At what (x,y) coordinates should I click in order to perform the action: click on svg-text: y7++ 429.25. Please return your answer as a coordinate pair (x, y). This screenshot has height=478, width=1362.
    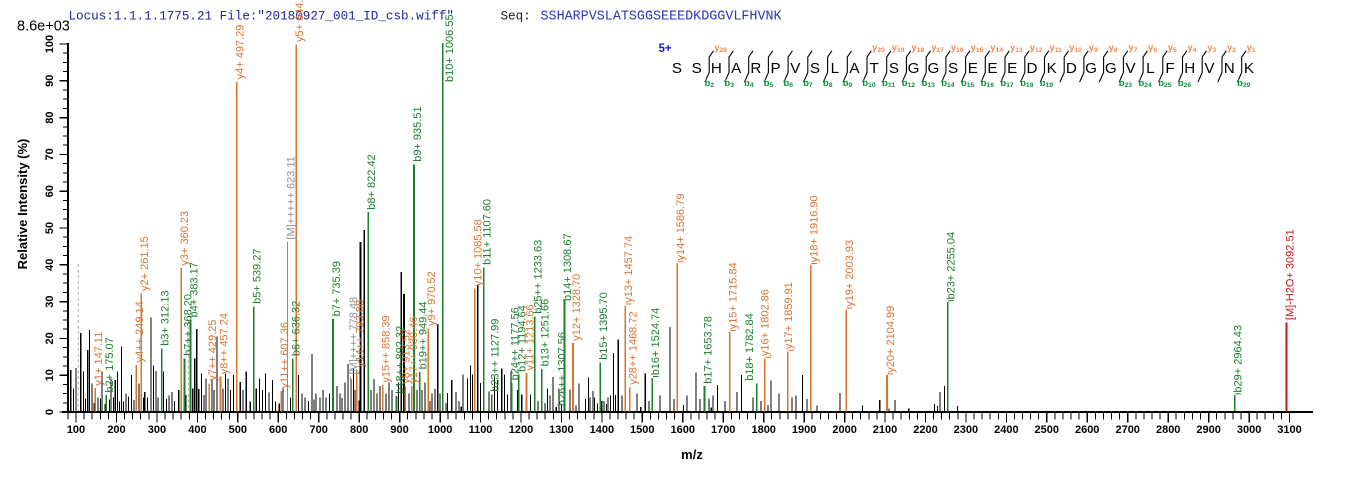
    Looking at the image, I should click on (213, 350).